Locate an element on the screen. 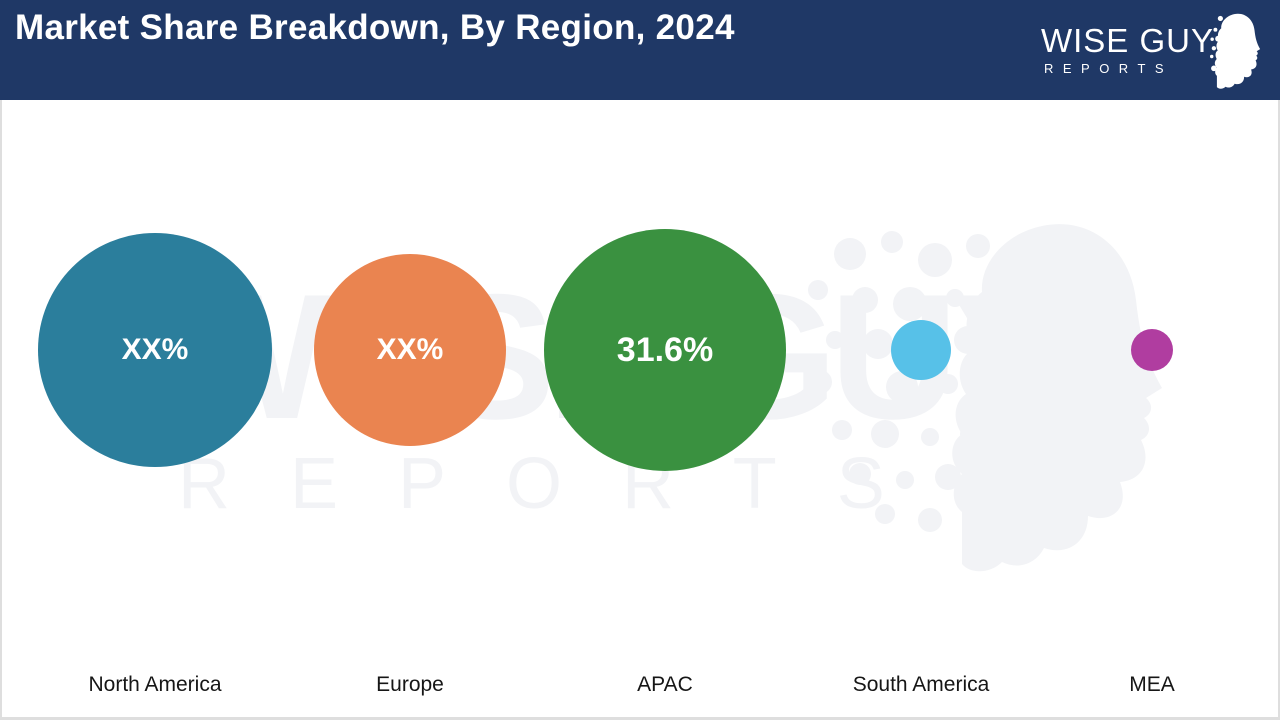  brand-subtitle: REPORTS is located at coordinates (1108, 68).